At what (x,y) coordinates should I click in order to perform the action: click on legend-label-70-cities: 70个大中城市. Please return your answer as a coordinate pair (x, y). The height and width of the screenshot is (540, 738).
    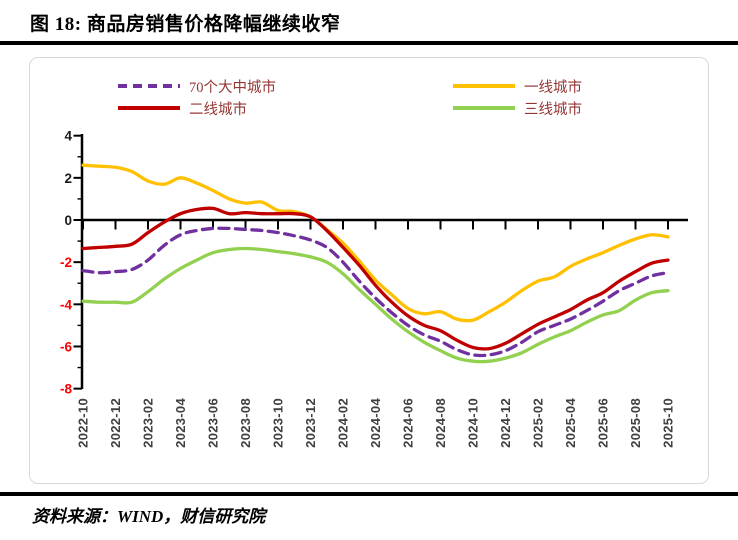
    Looking at the image, I should click on (232, 87).